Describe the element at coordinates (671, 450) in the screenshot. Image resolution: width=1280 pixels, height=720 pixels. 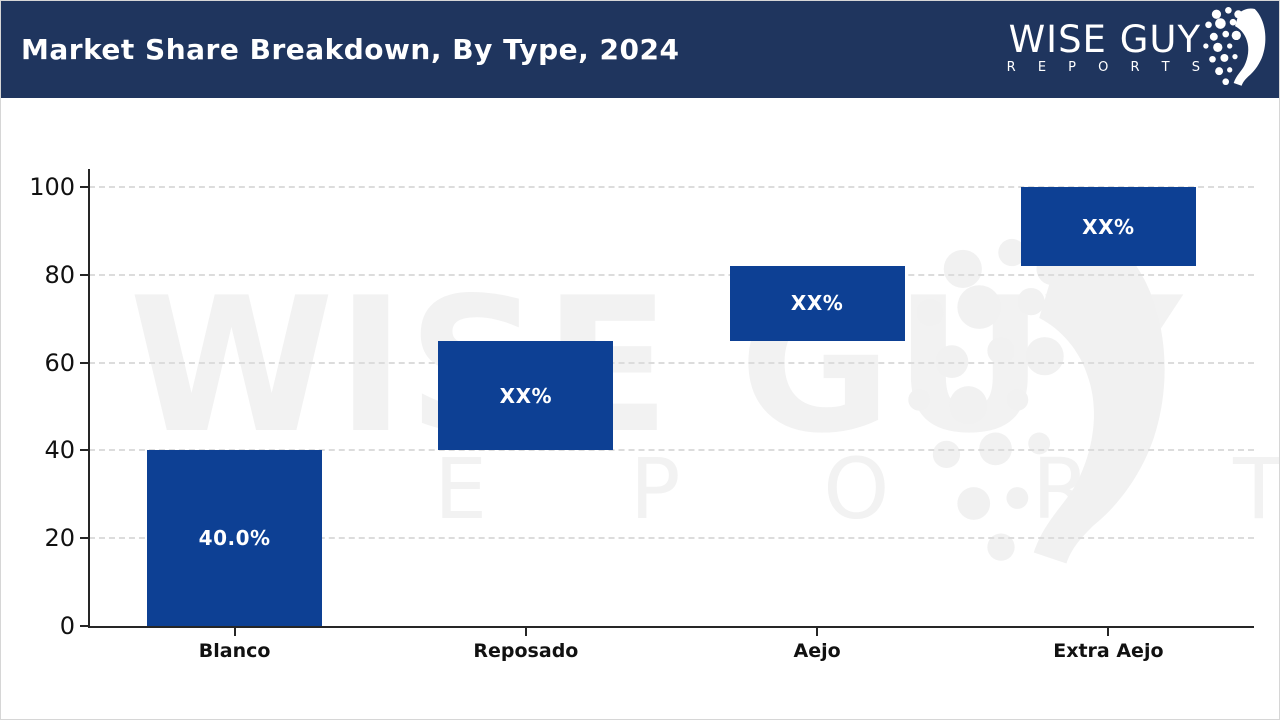
I see `gridline-y40` at that location.